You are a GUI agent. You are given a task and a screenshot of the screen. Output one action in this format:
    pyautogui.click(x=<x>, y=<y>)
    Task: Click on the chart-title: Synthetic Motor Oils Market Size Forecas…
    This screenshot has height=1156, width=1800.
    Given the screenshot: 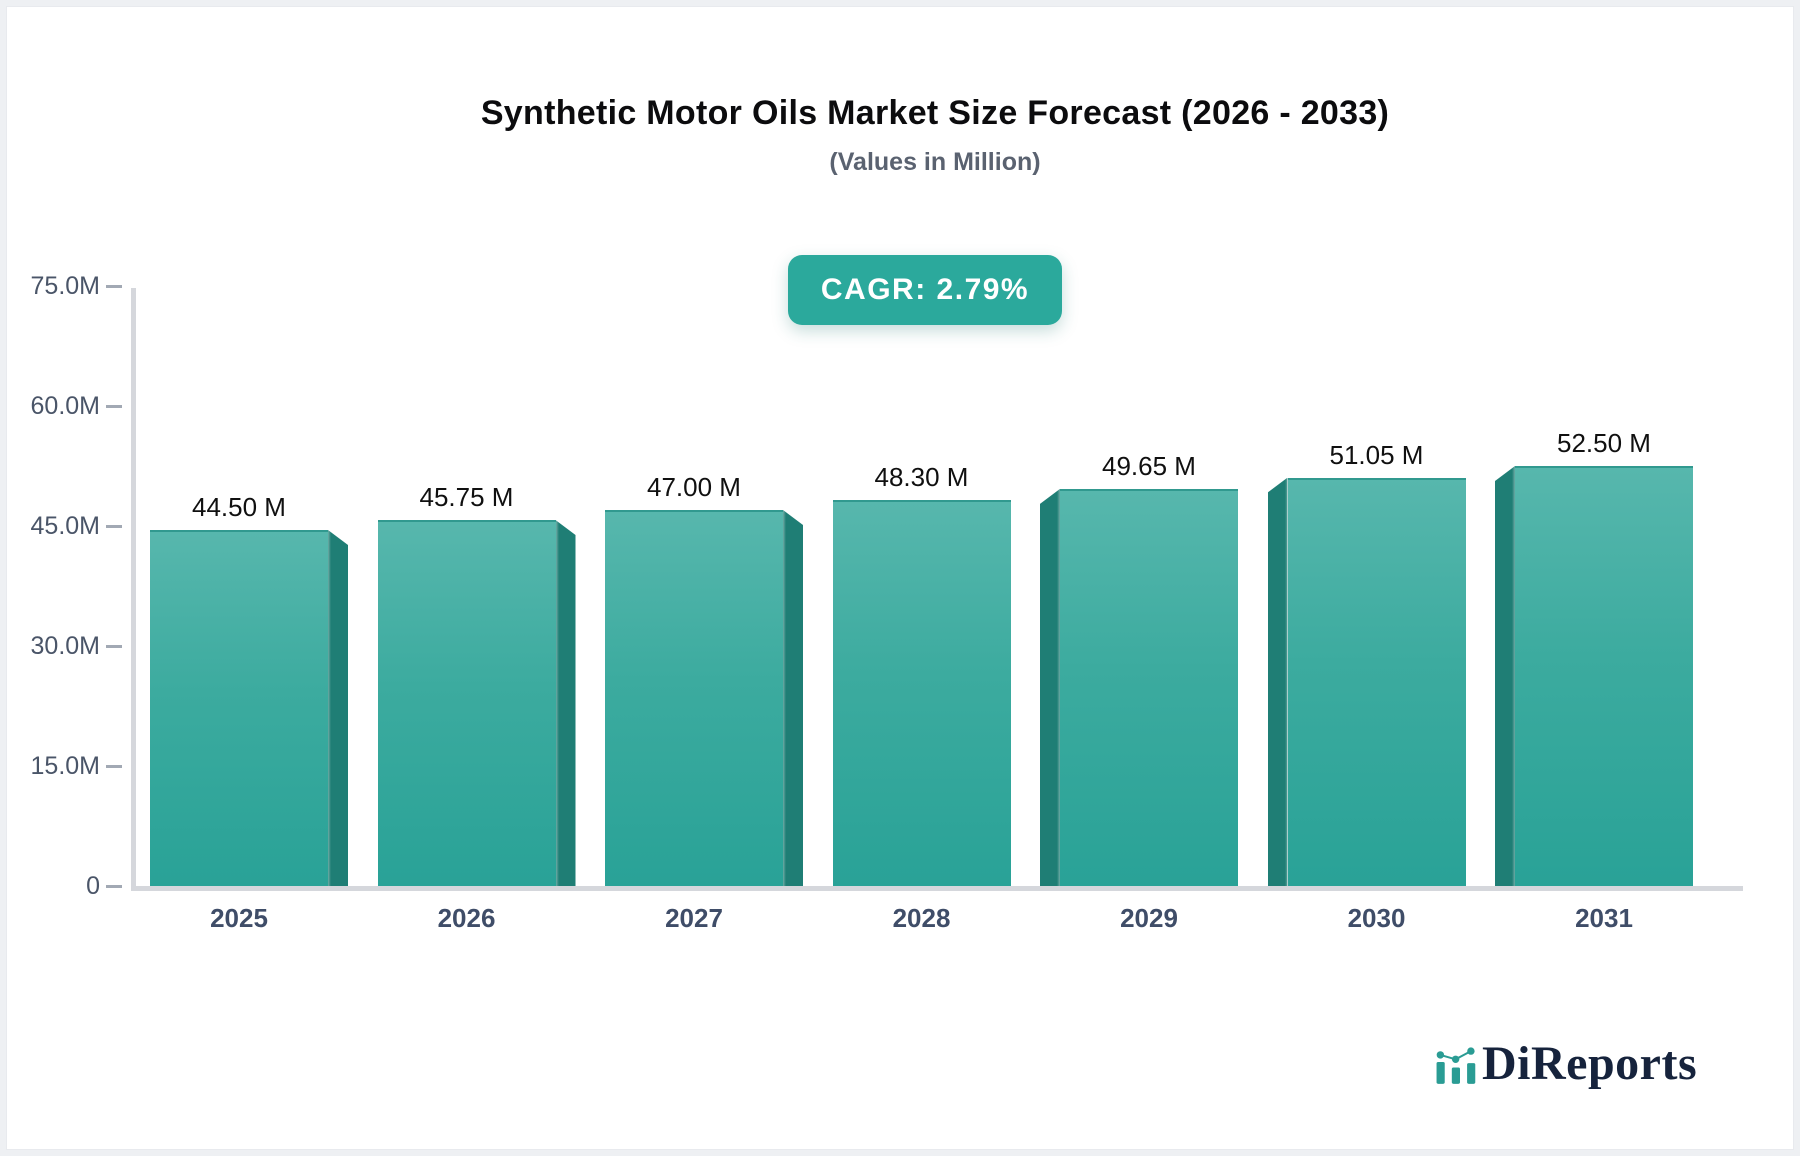 What is the action you would take?
    pyautogui.click(x=935, y=113)
    